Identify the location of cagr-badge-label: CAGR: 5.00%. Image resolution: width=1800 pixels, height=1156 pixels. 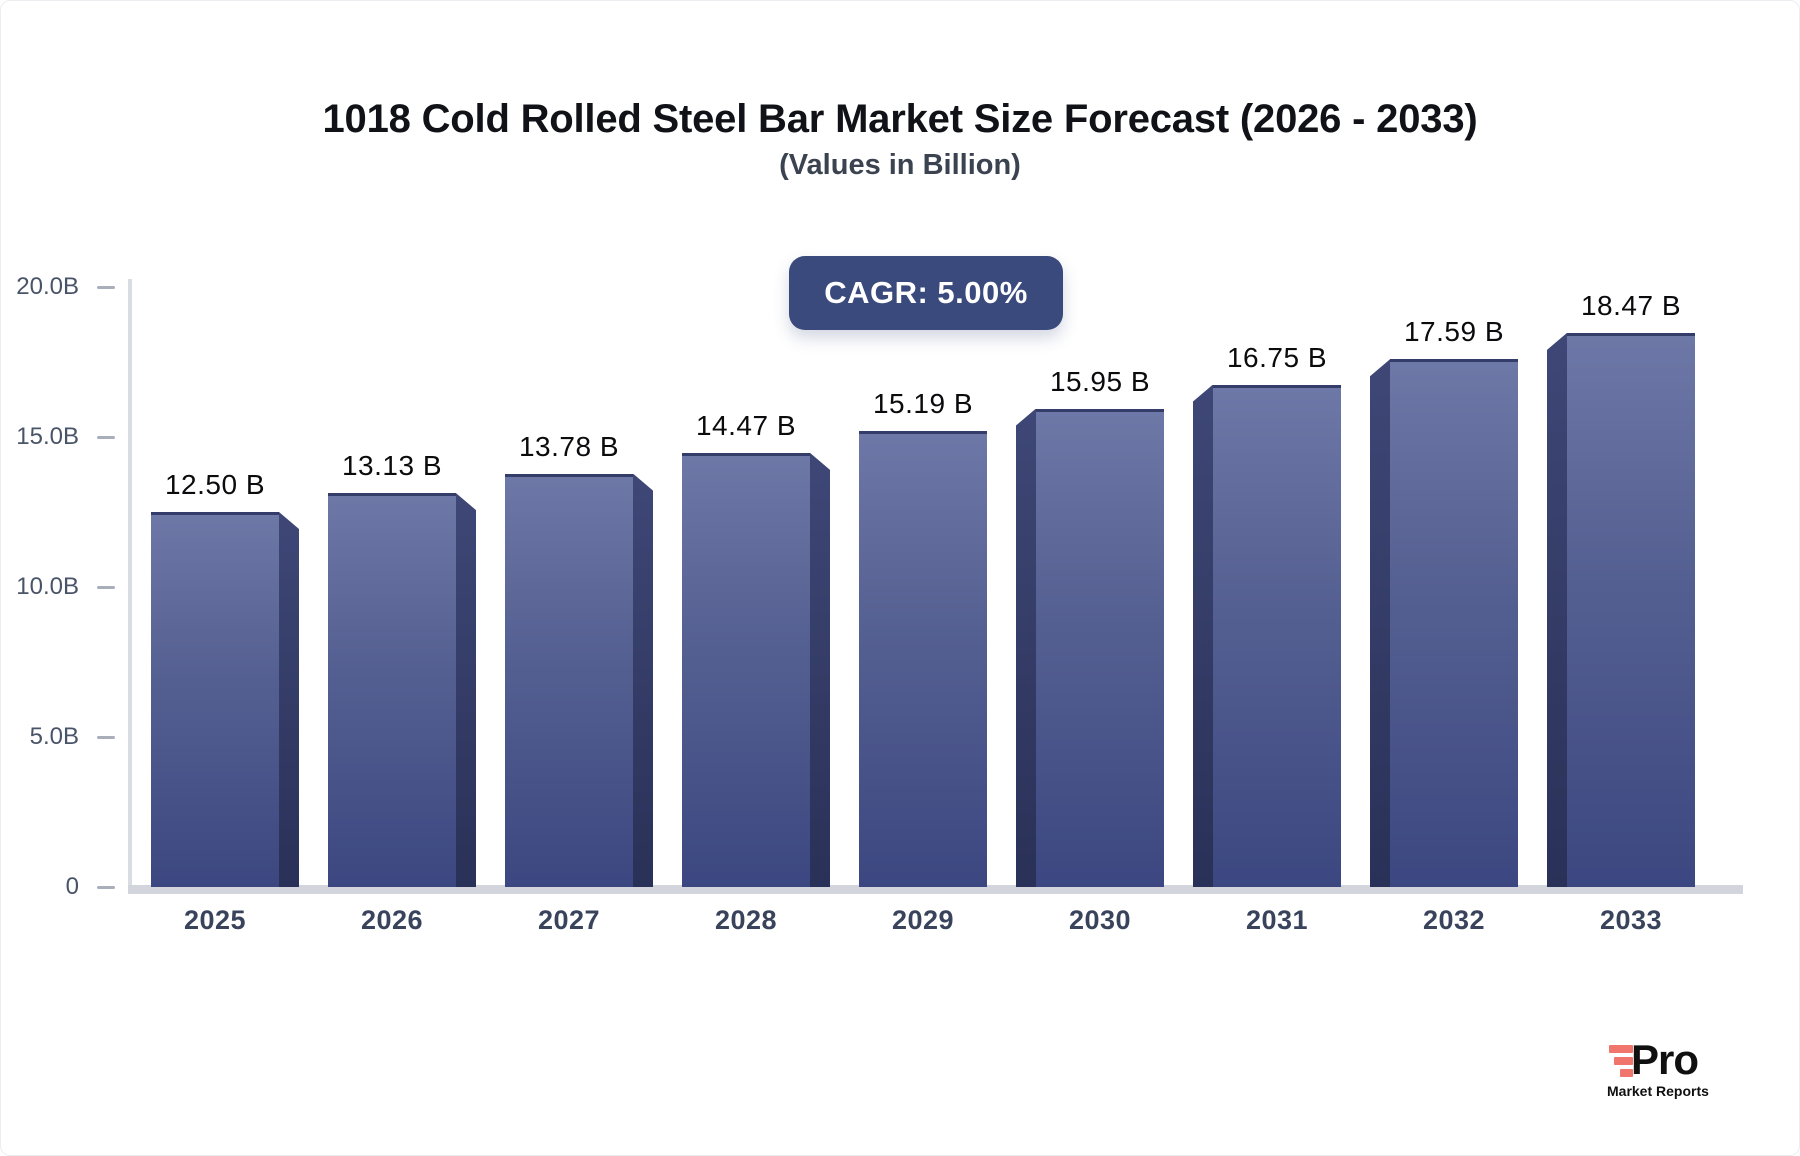
(926, 292).